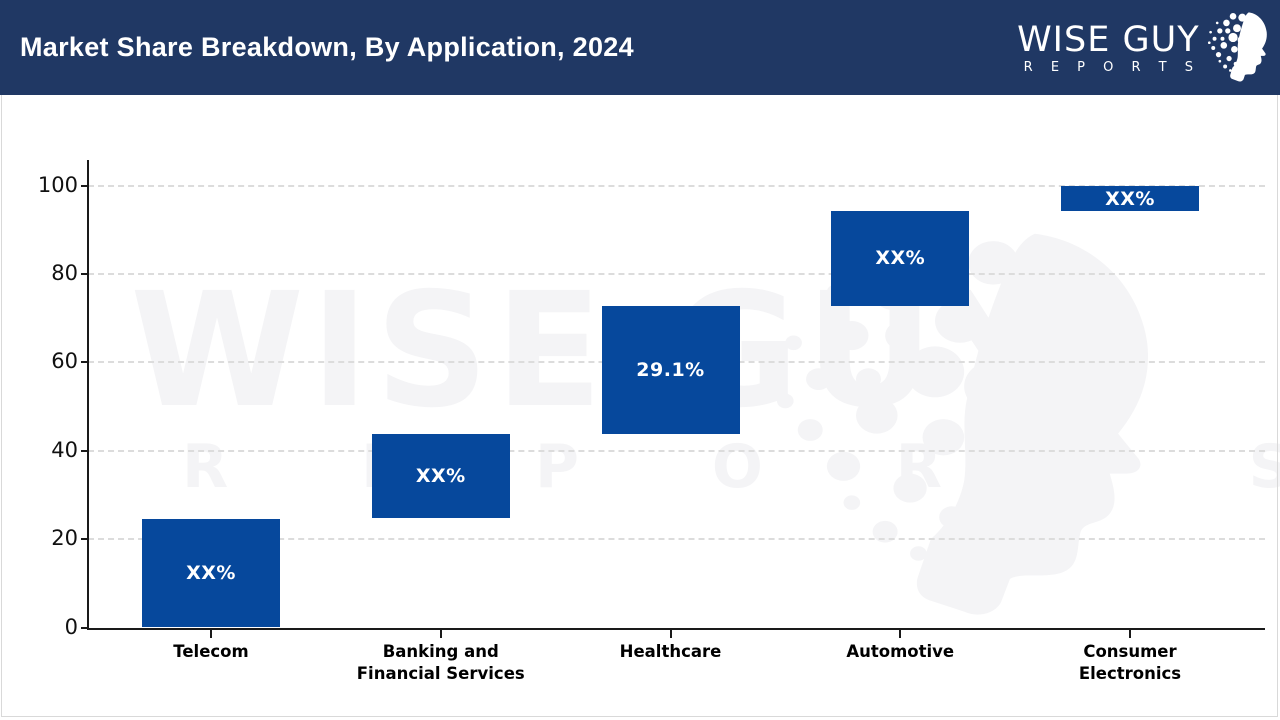 The height and width of the screenshot is (720, 1280). What do you see at coordinates (64, 538) in the screenshot?
I see `y-axis-tick-label: 20` at bounding box center [64, 538].